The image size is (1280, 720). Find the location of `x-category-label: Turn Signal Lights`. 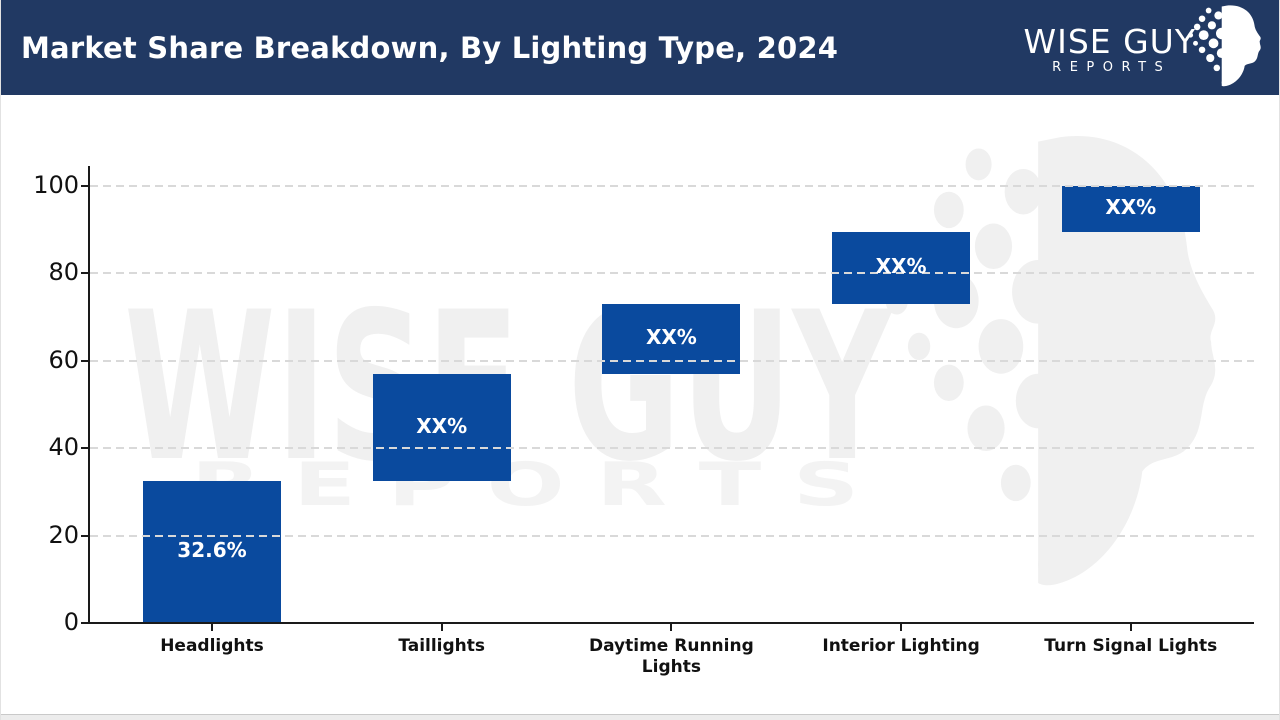

x-category-label: Turn Signal Lights is located at coordinates (1131, 646).